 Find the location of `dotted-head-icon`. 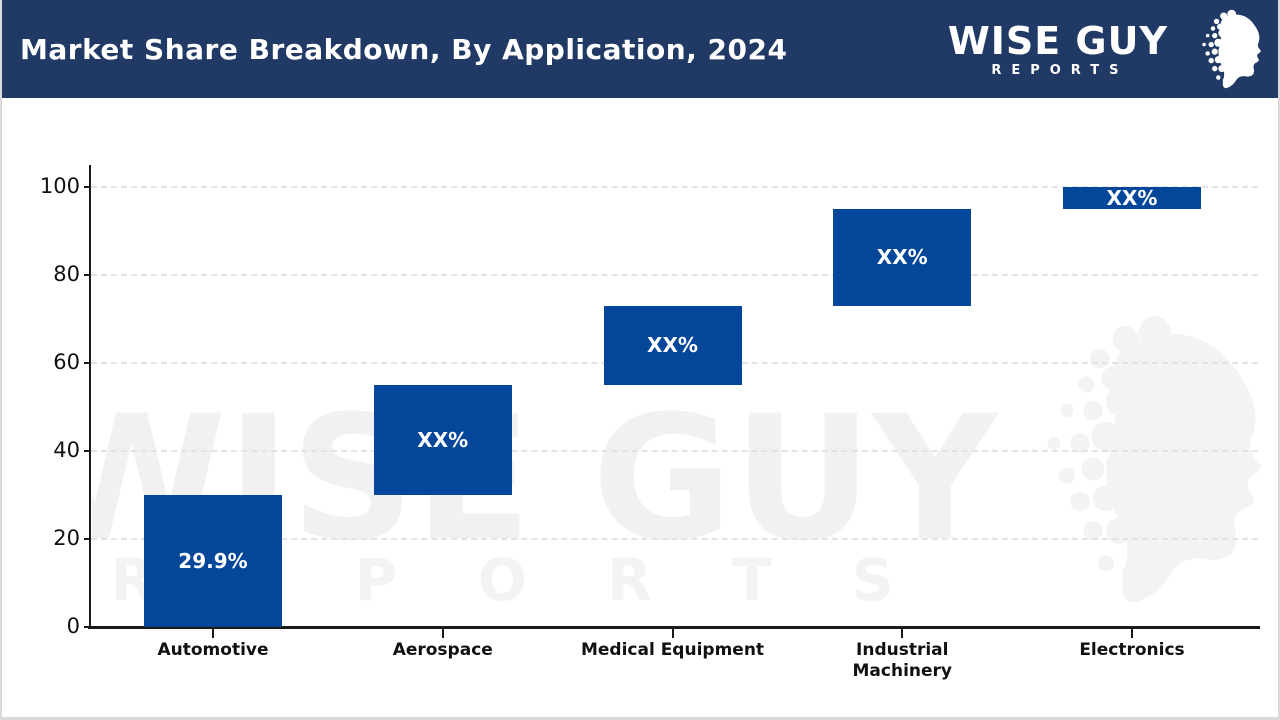

dotted-head-icon is located at coordinates (1231, 49).